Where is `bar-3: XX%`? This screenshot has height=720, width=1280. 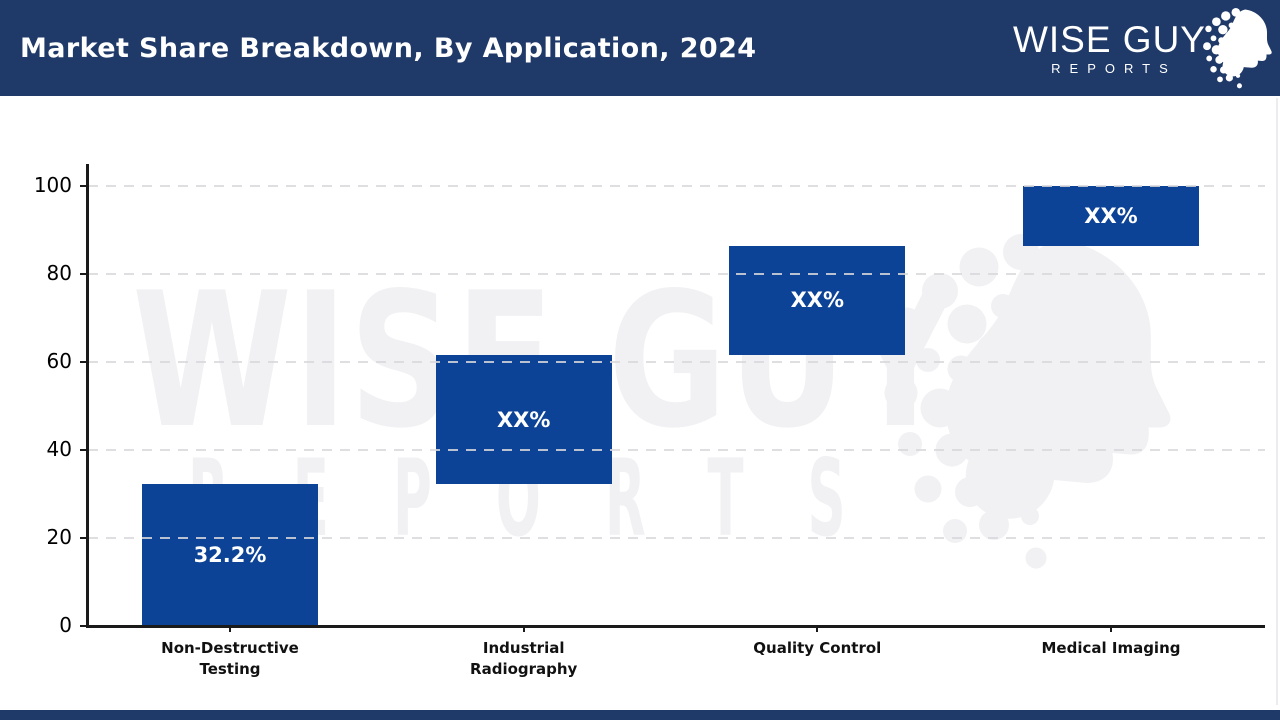
bar-3: XX% is located at coordinates (817, 300).